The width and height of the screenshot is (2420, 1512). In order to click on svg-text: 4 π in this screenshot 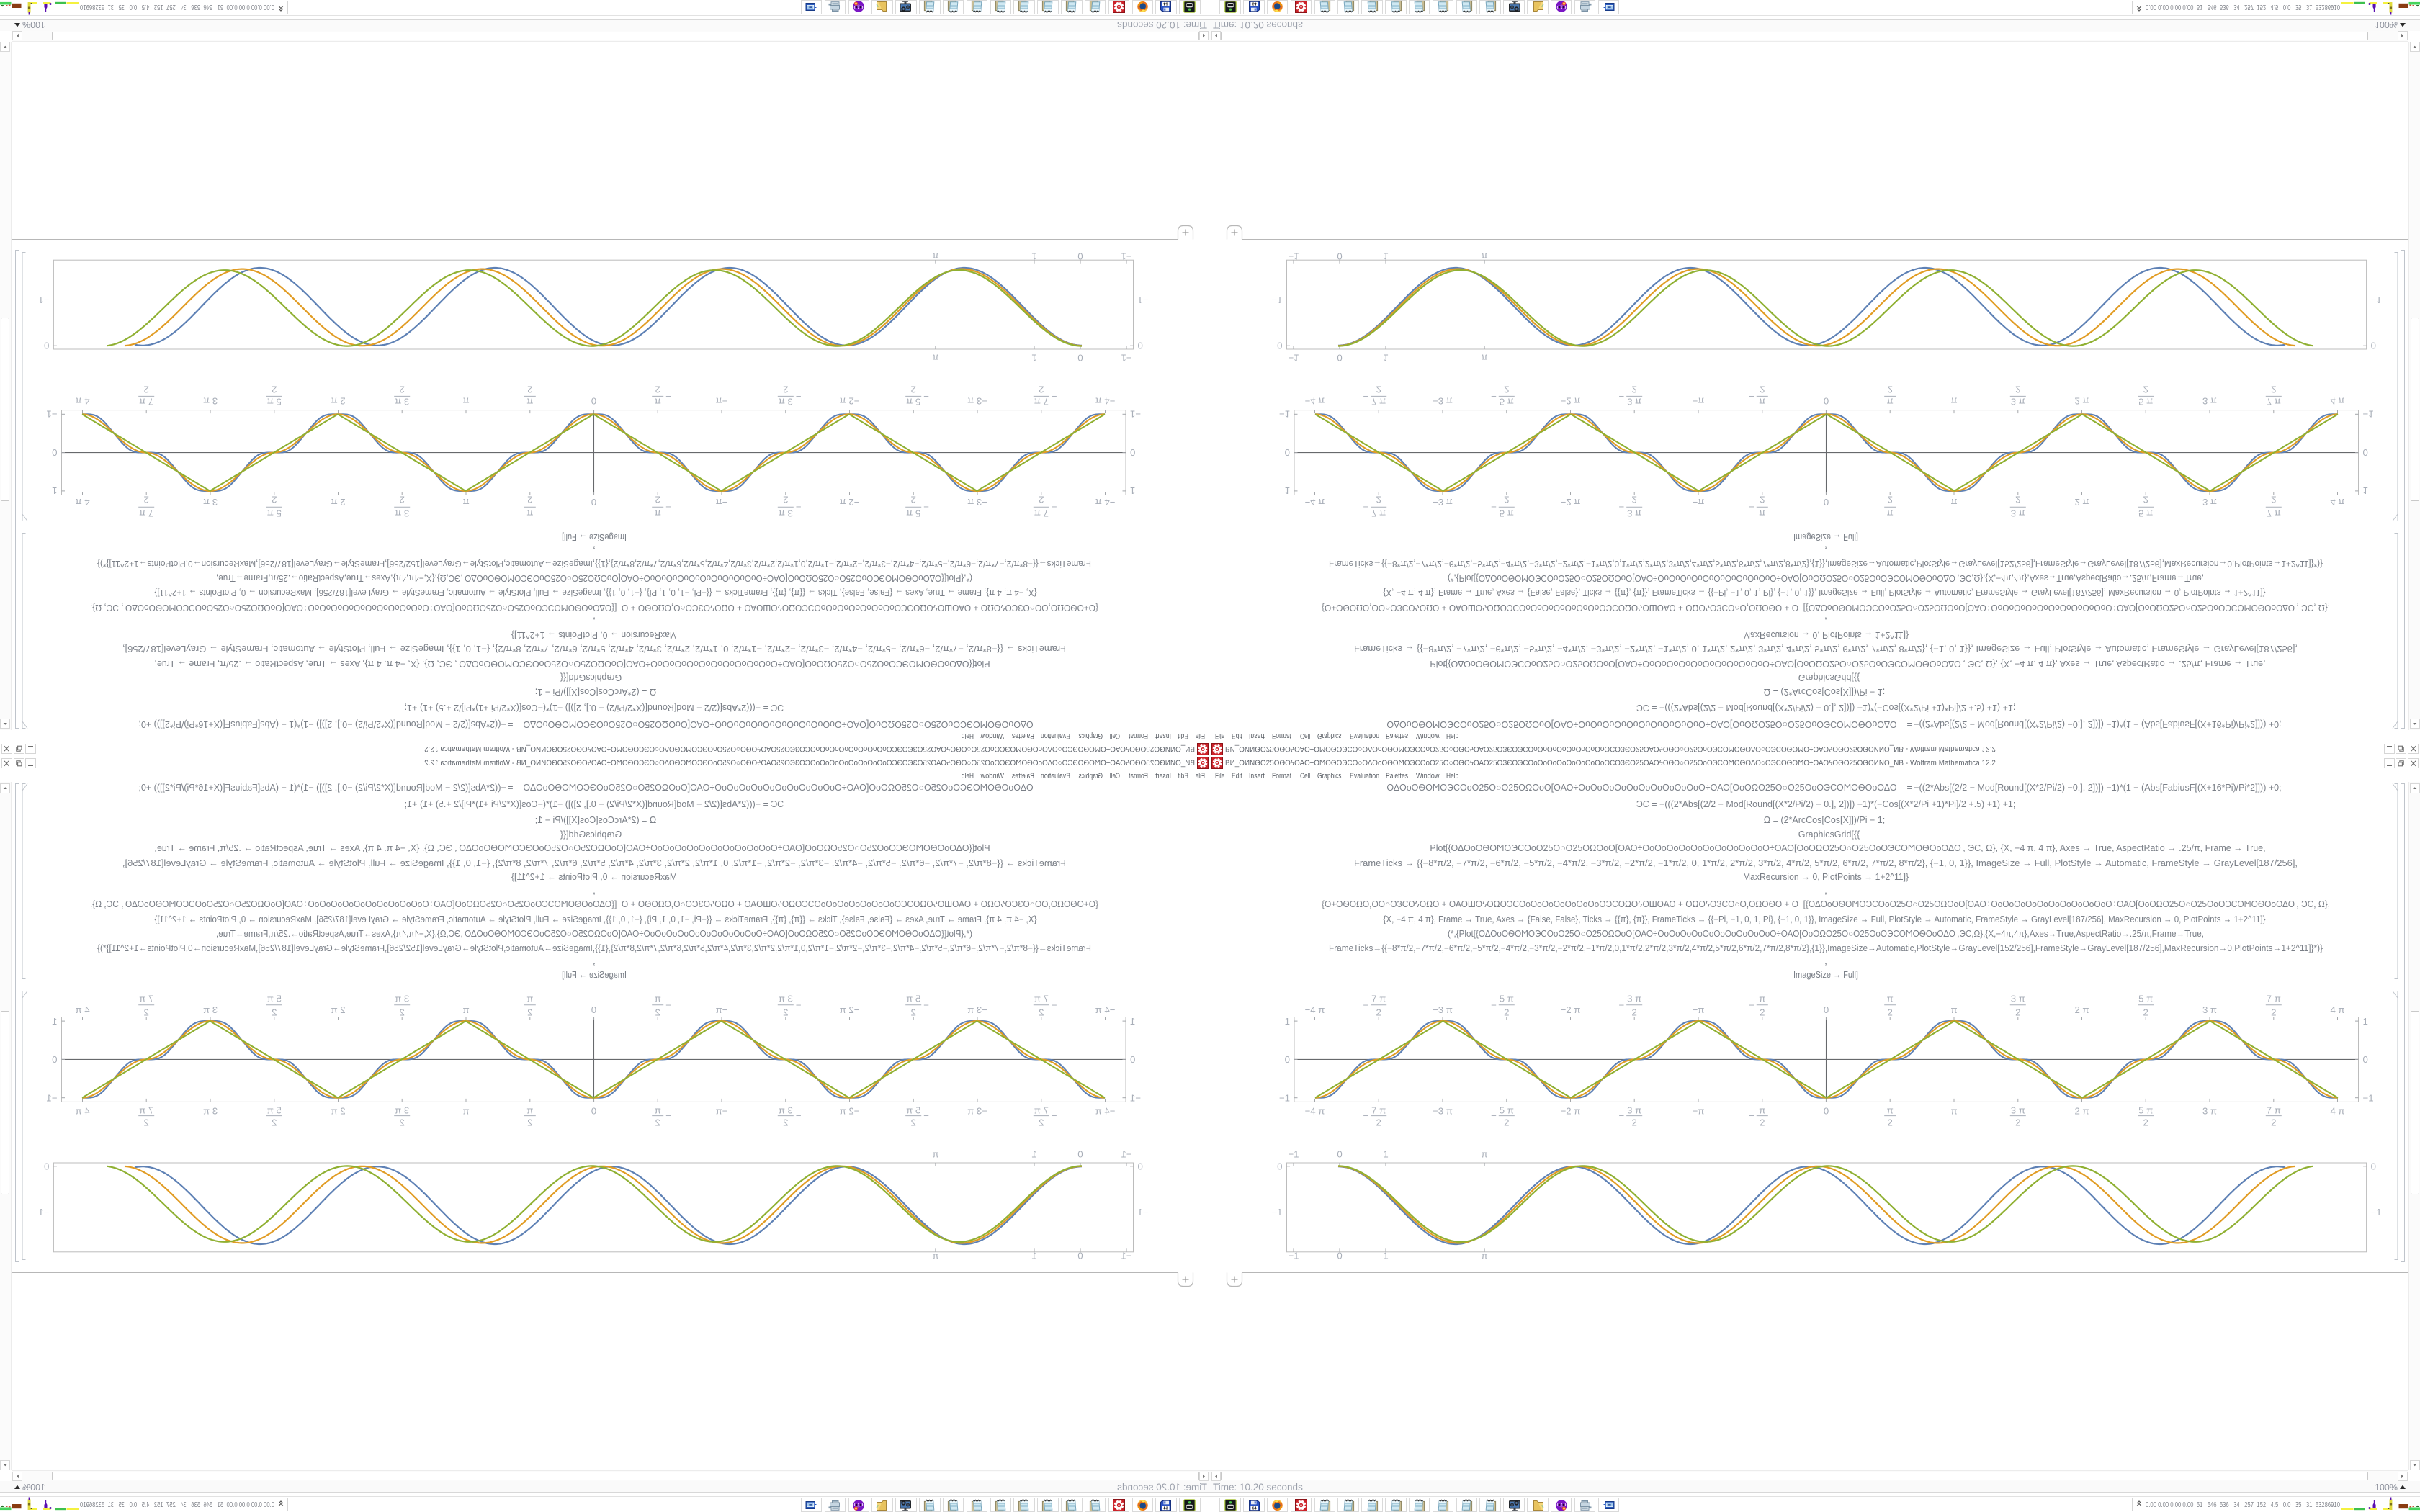, I will do `click(82, 1009)`.